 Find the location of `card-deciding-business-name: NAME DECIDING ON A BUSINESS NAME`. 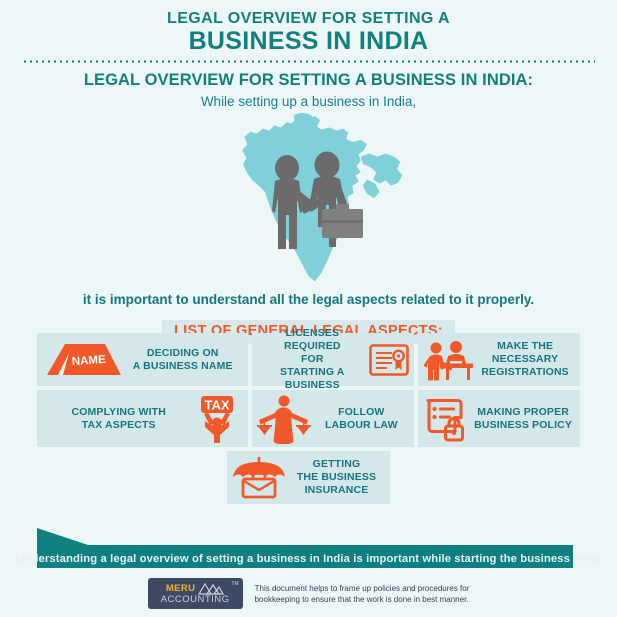

card-deciding-business-name: NAME DECIDING ON A BUSINESS NAME is located at coordinates (143, 359).